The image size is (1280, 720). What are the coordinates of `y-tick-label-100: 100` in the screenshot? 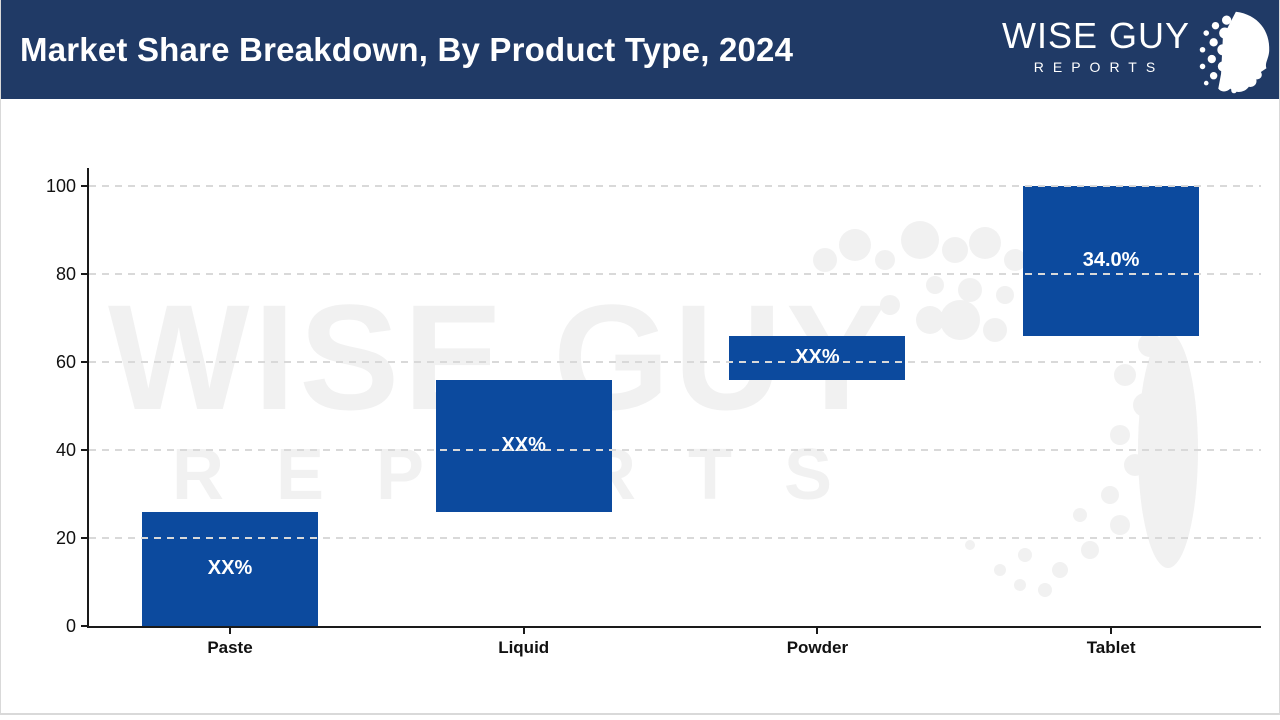 It's located at (60, 186).